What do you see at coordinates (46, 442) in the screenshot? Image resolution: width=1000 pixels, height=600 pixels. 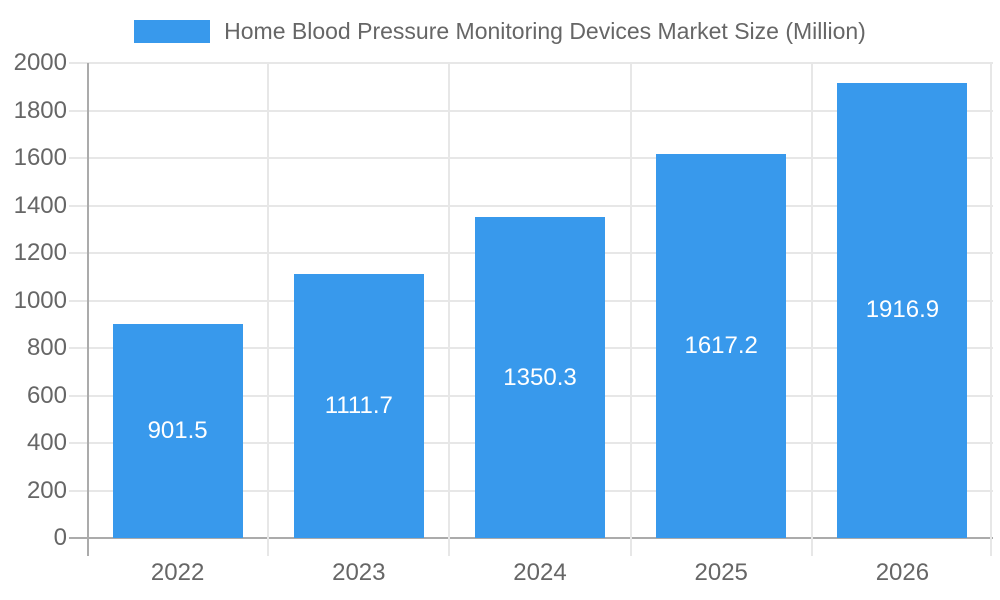 I see `y-tick-label: 400` at bounding box center [46, 442].